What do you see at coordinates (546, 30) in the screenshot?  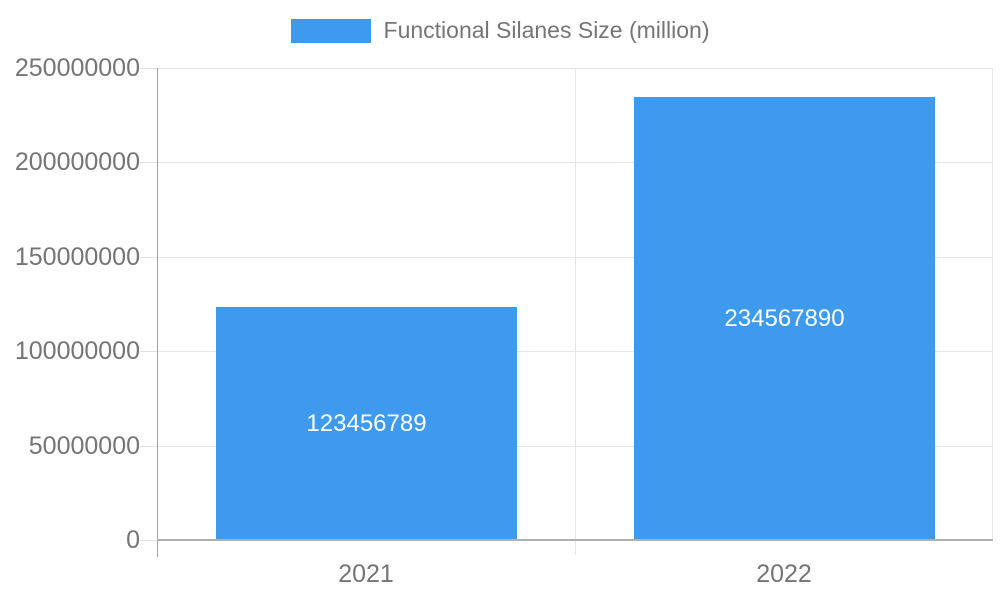 I see `legend-label: Functional Silanes Size (million)` at bounding box center [546, 30].